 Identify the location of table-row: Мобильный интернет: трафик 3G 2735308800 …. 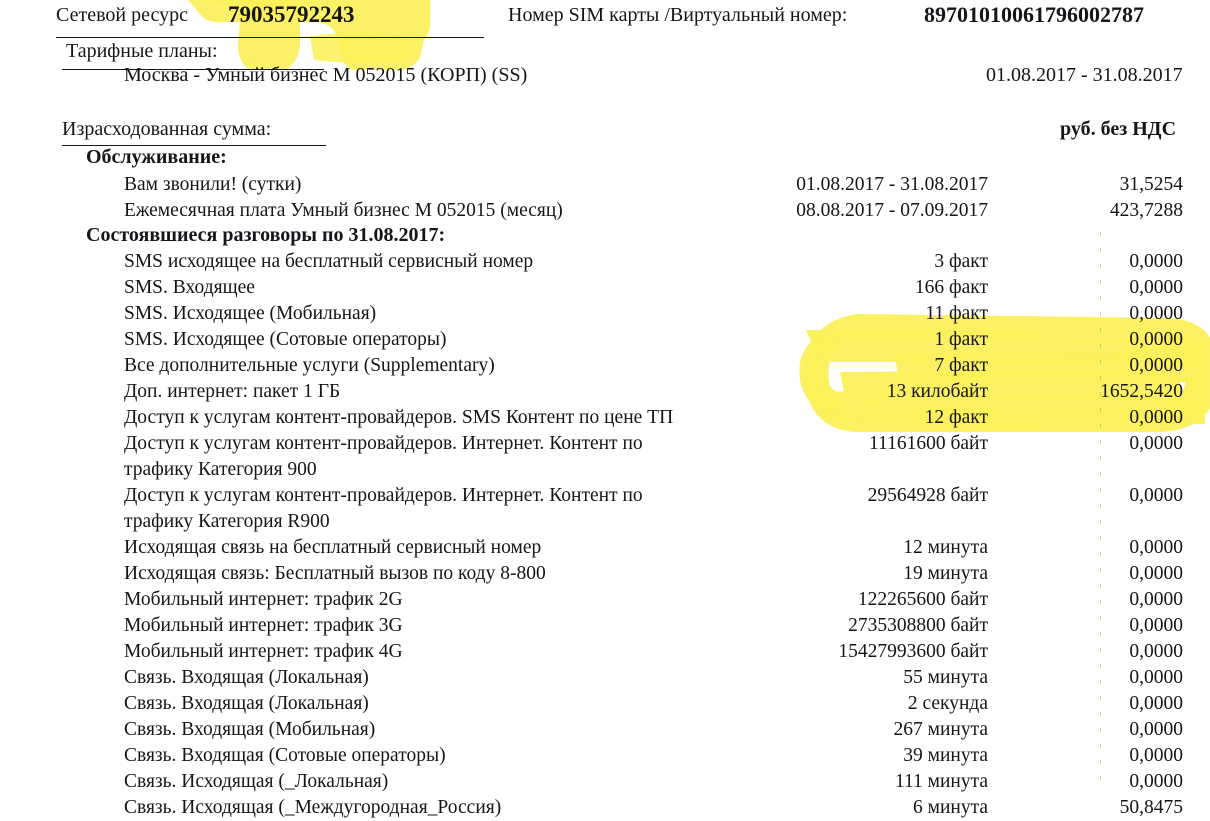
(605, 626).